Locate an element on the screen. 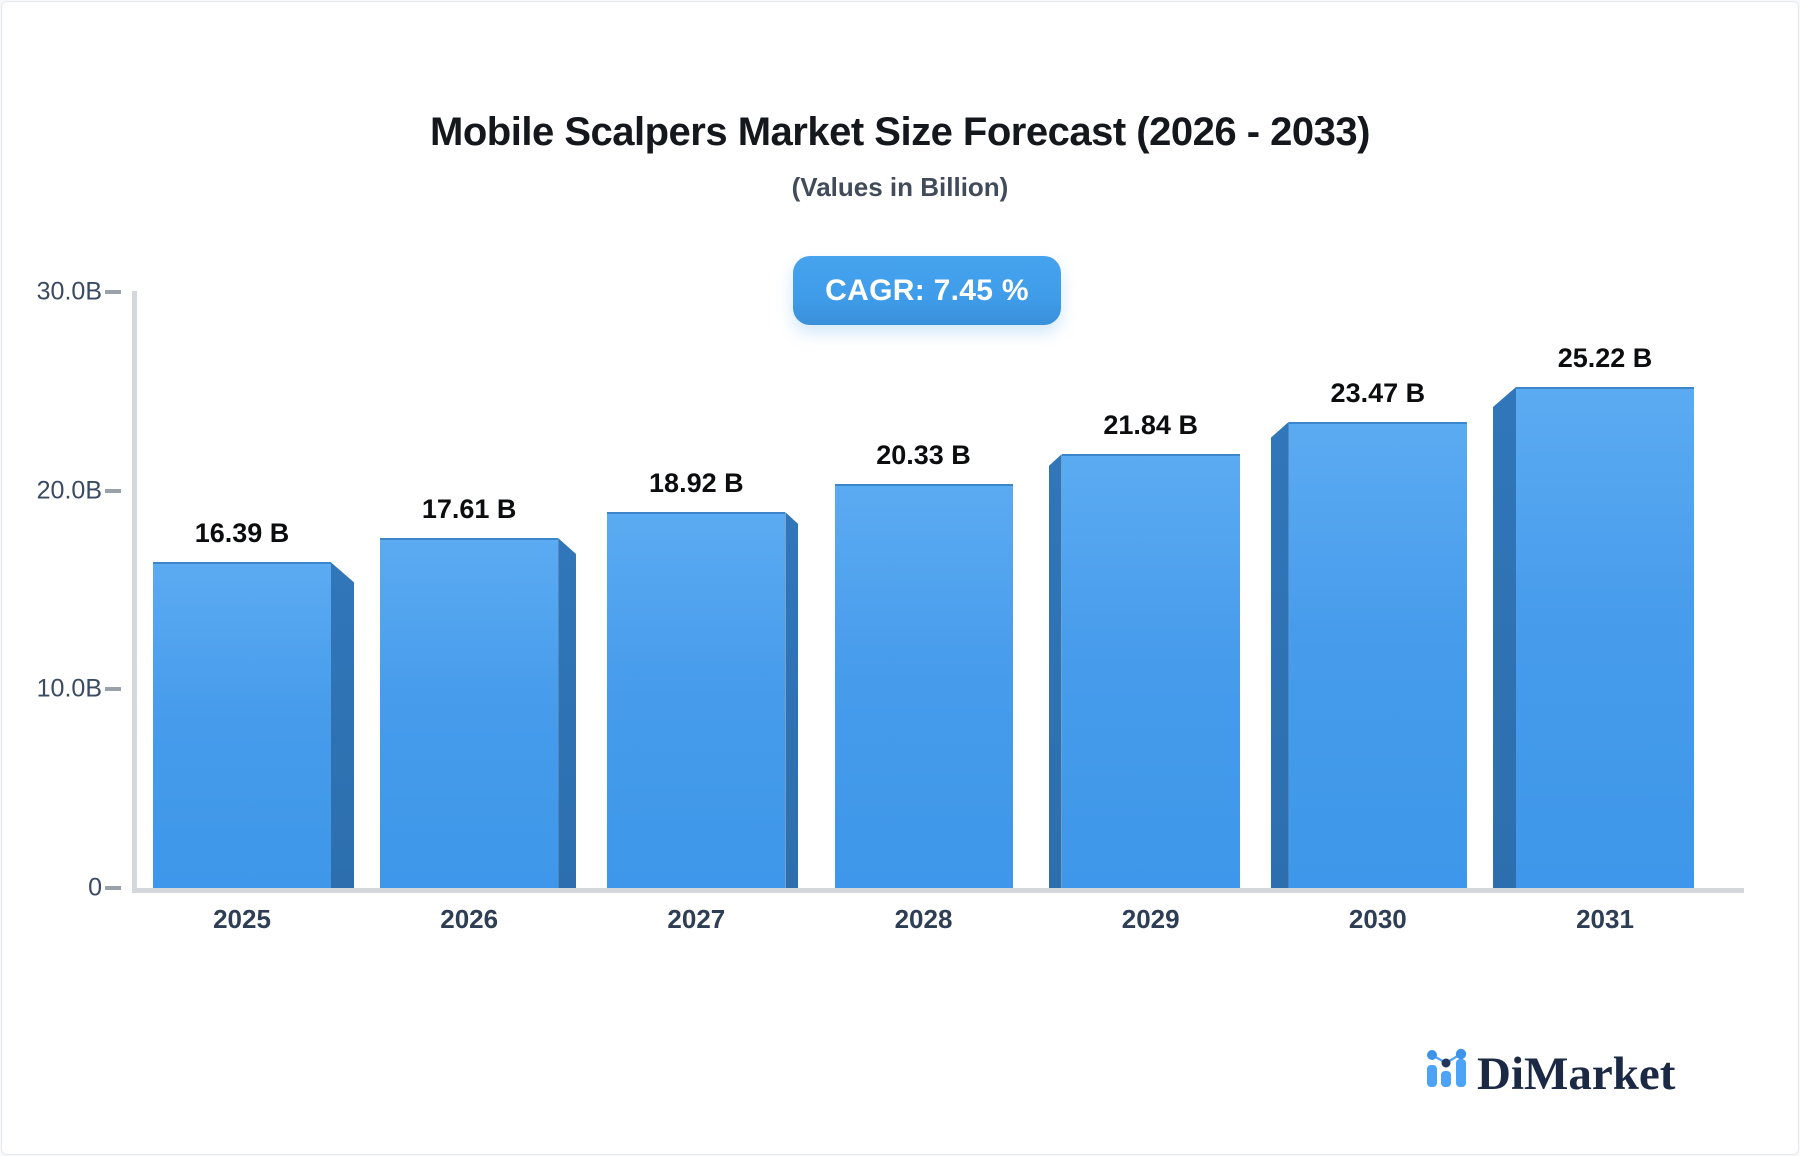 This screenshot has width=1800, height=1156. dimarket-logo: DiMarket is located at coordinates (1551, 1074).